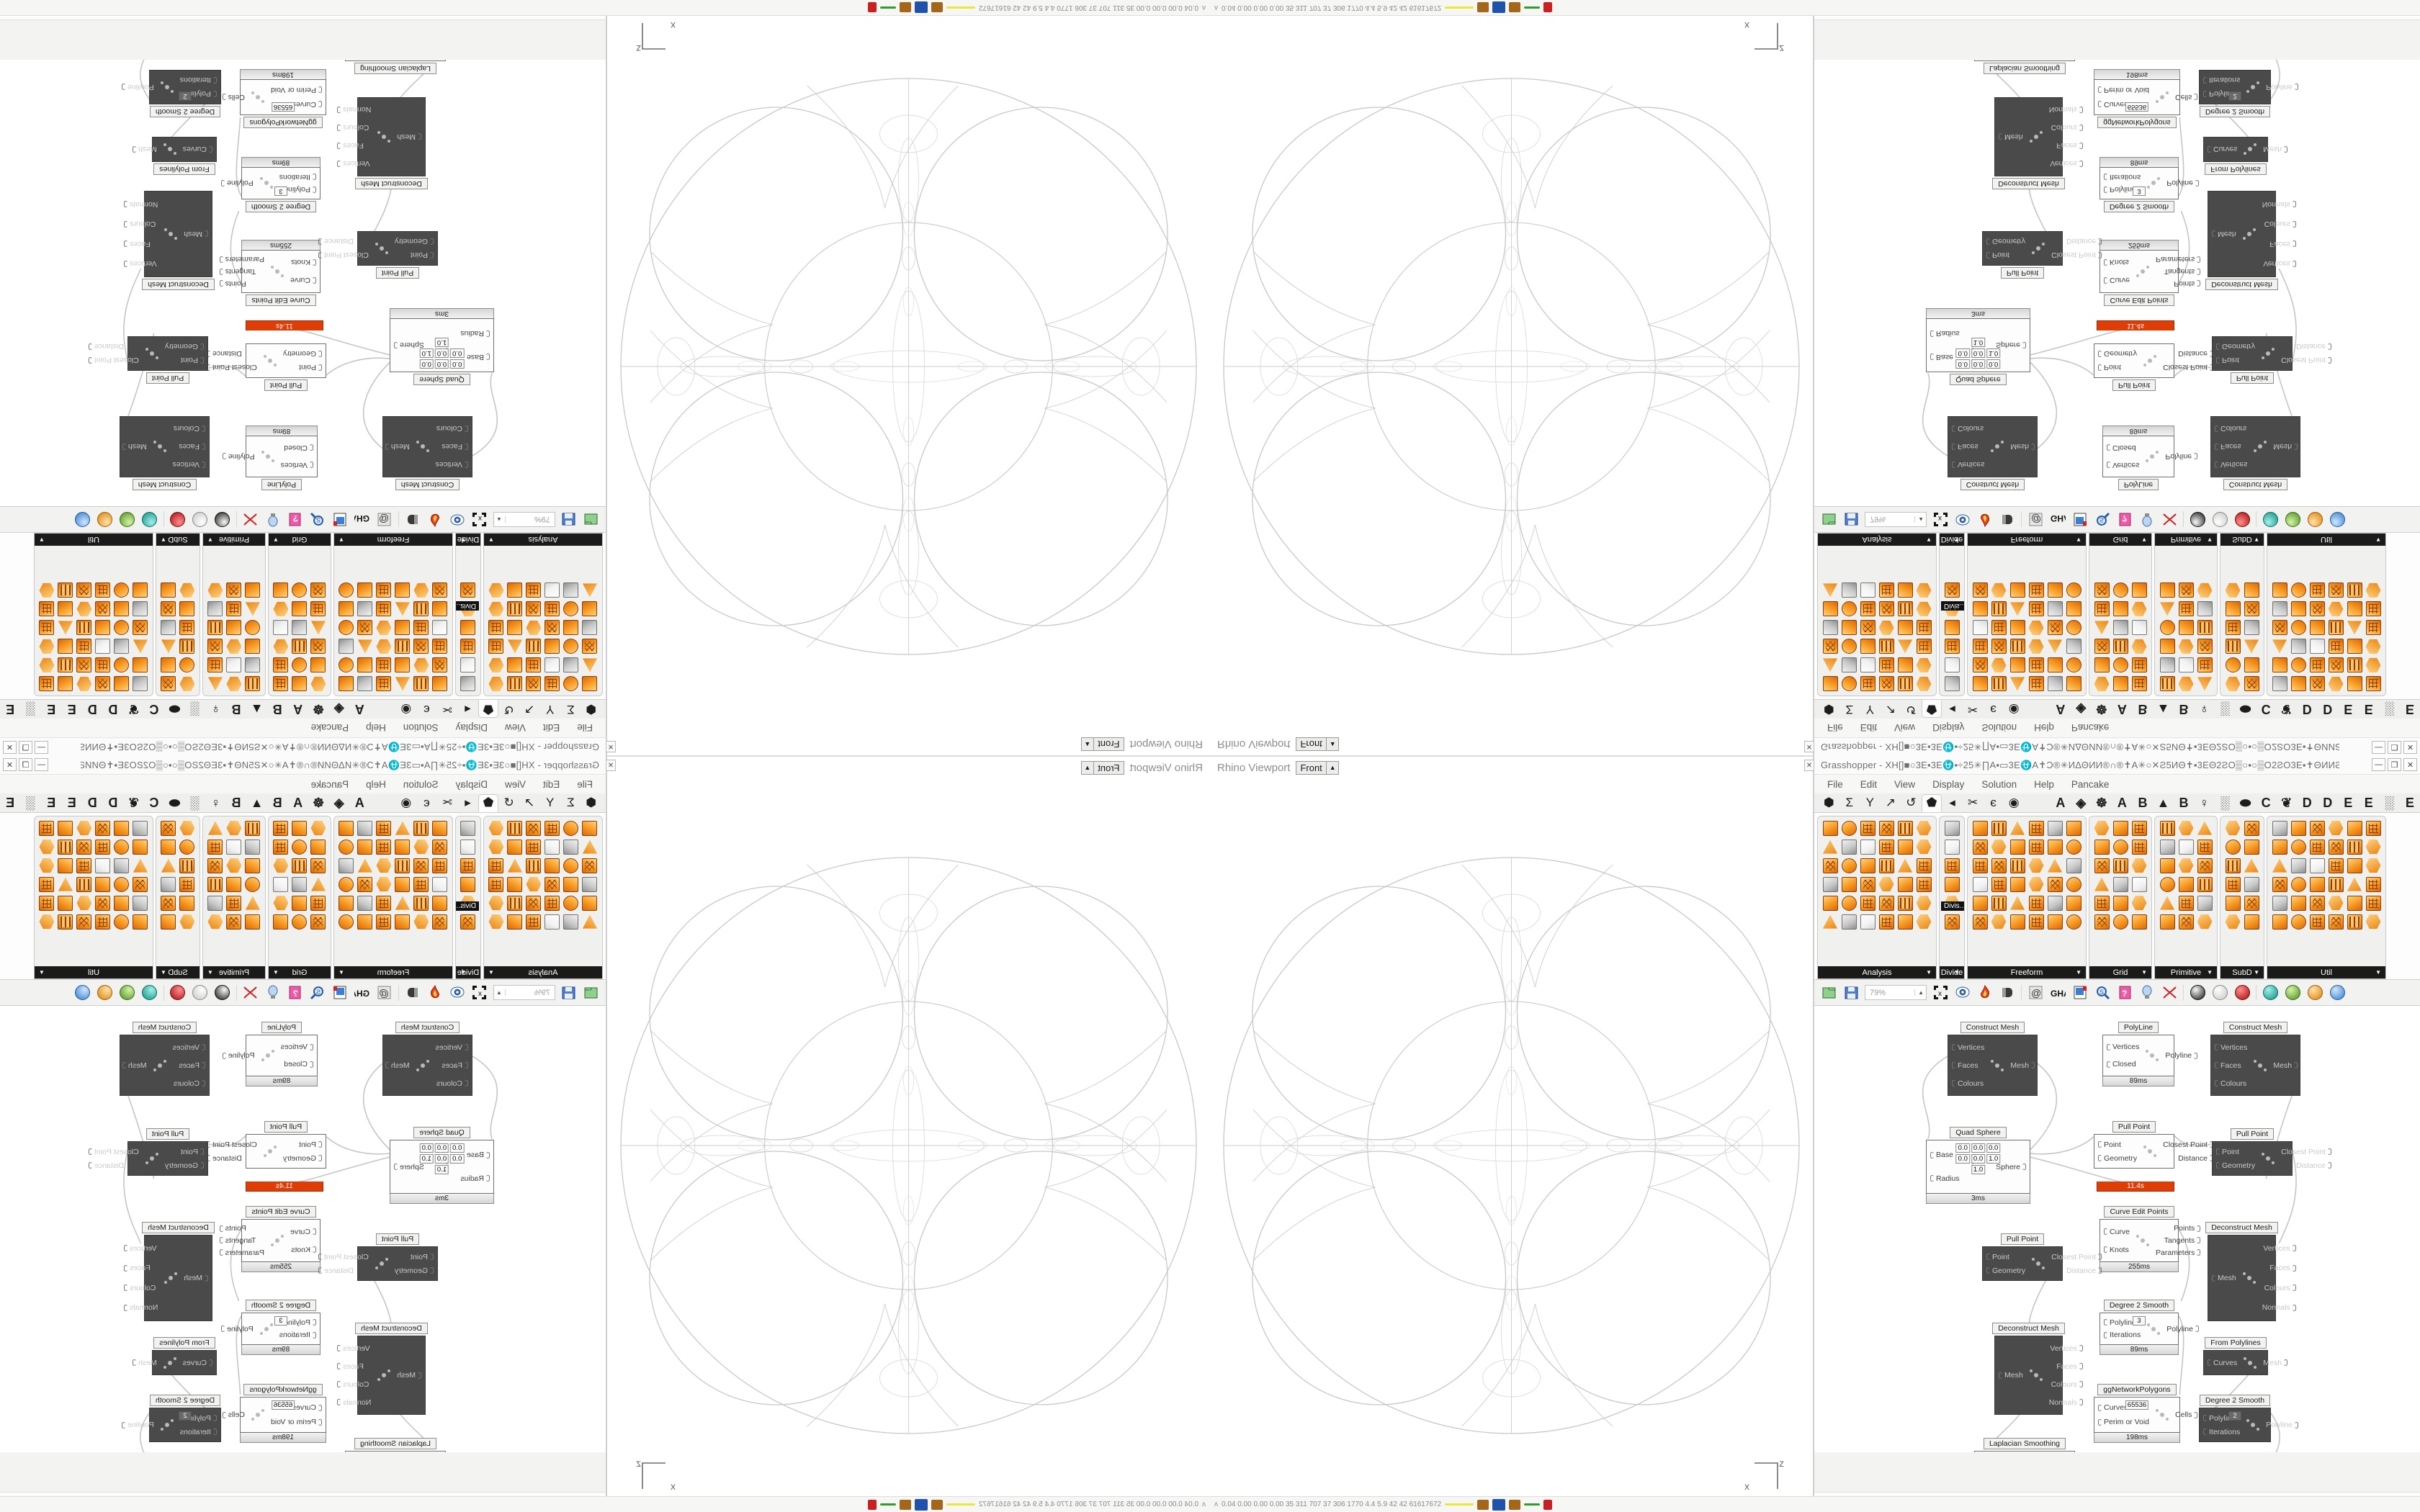  I want to click on plugin-tab-10: C, so click(154, 802).